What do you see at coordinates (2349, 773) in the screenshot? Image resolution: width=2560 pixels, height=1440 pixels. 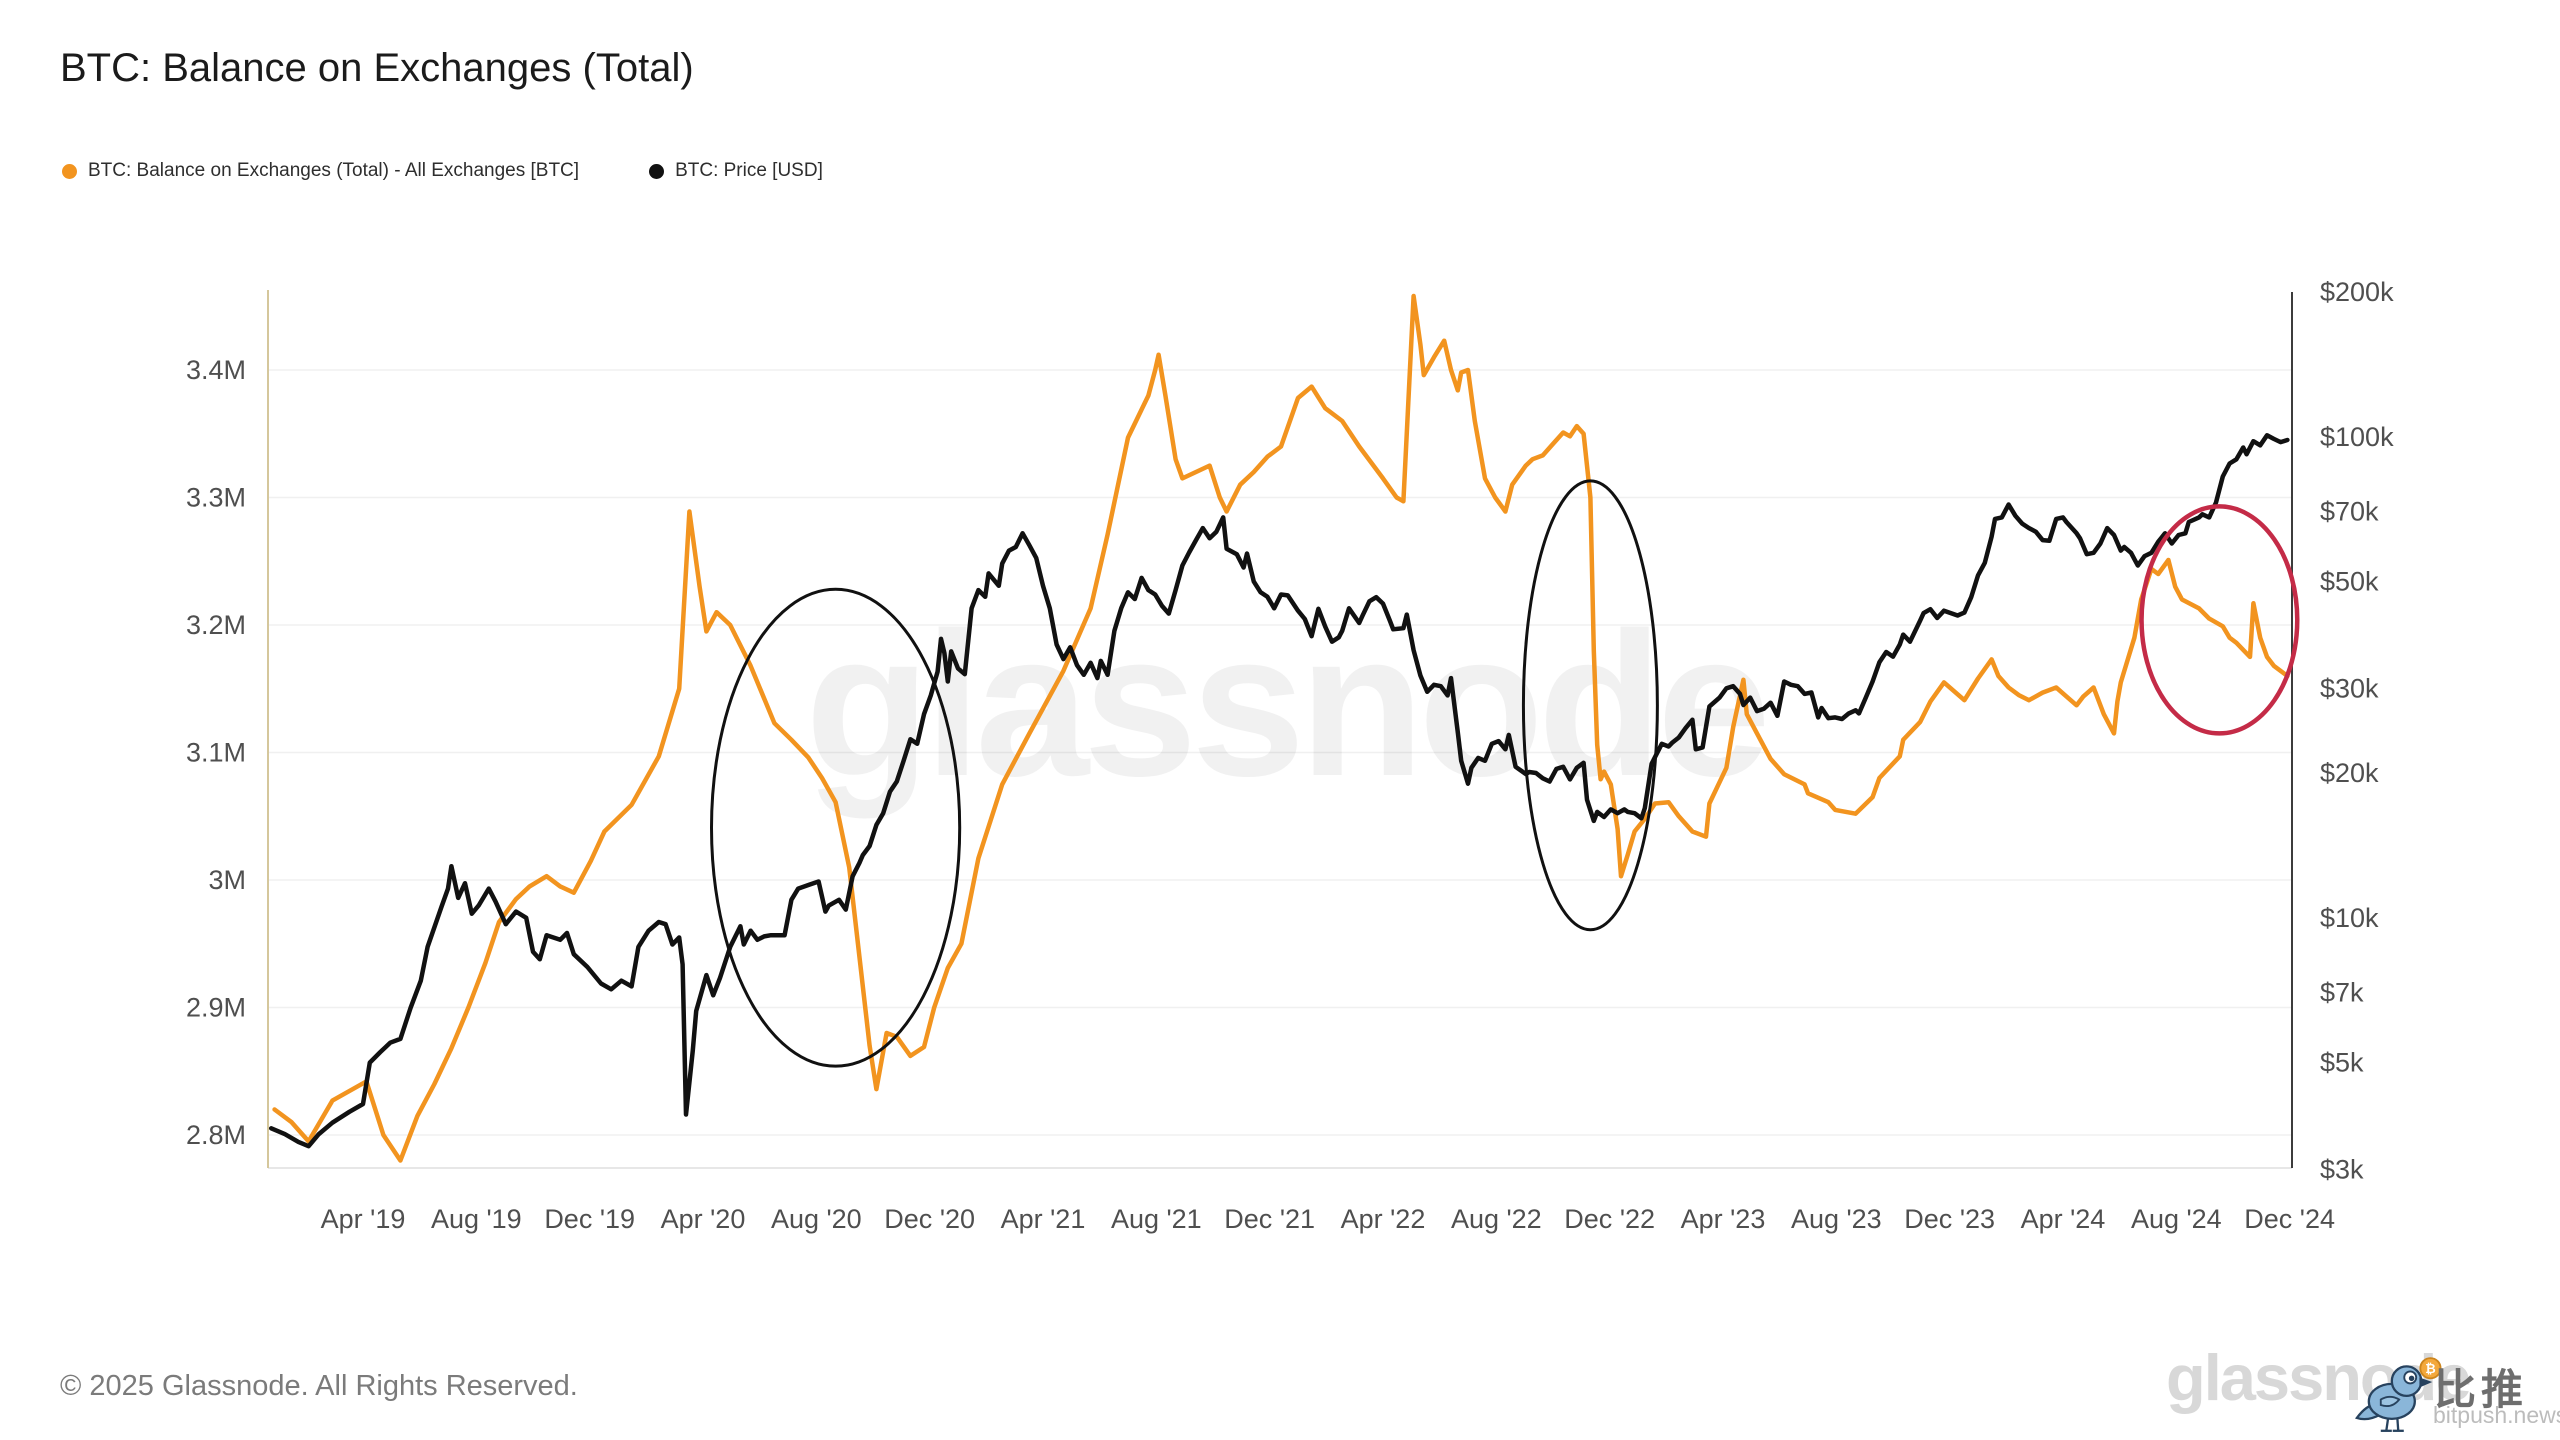 I see `y-axis-label-right: $20k` at bounding box center [2349, 773].